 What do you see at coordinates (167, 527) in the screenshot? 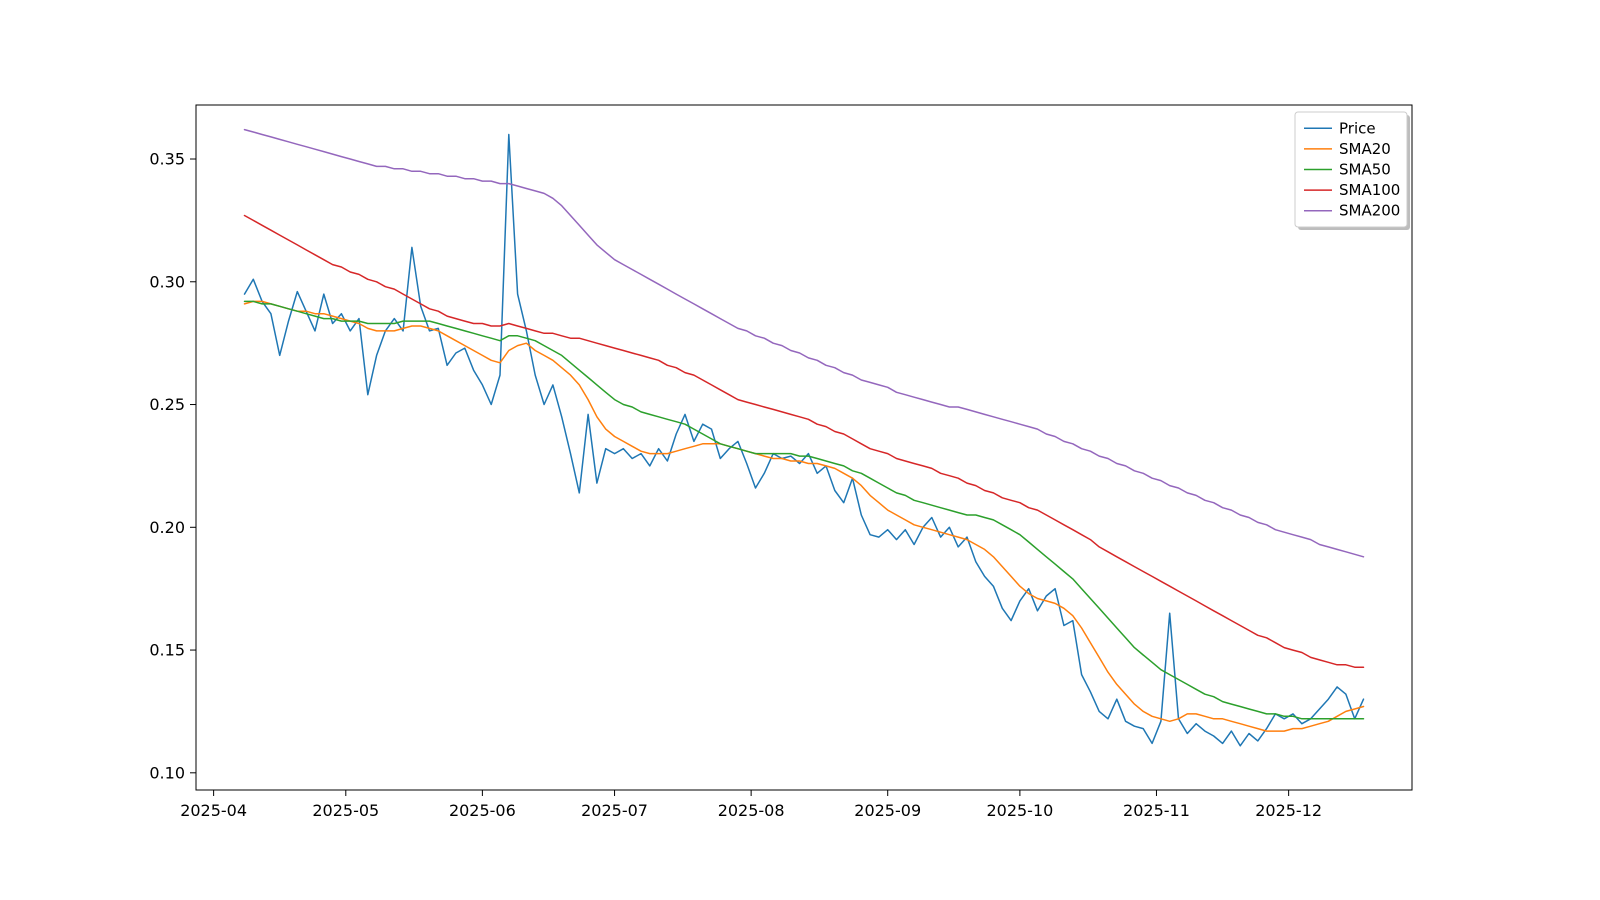
I see `y-tick-label: 0.20` at bounding box center [167, 527].